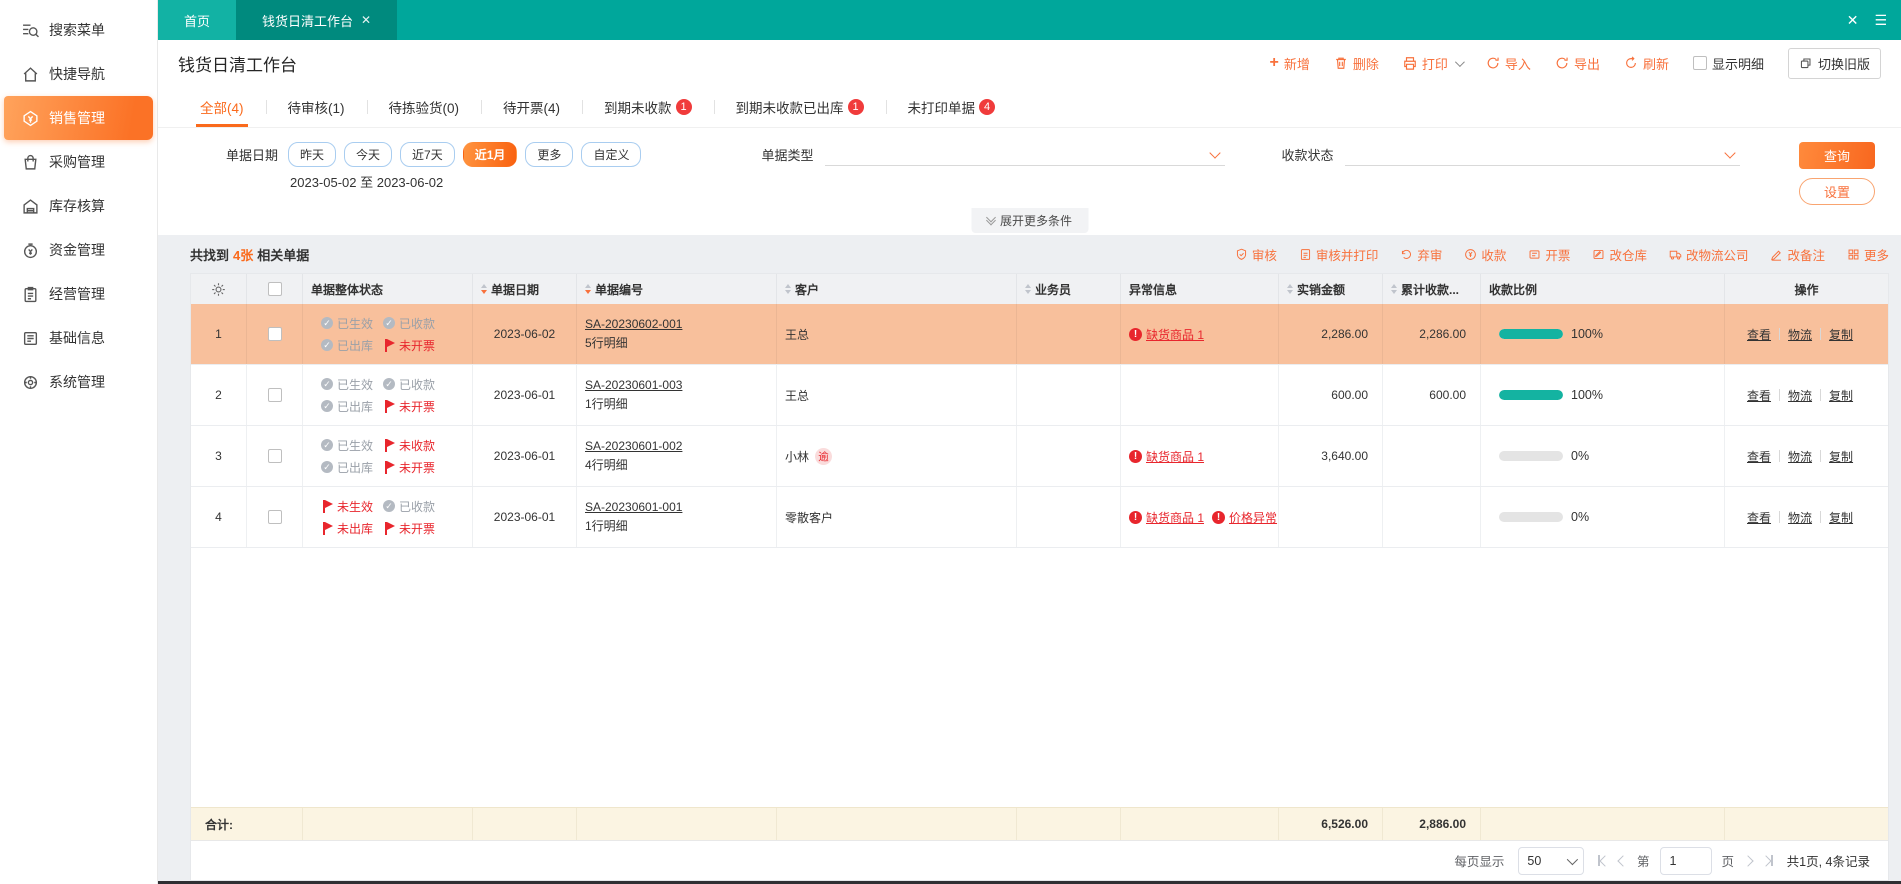  I want to click on invoice-button: 开票, so click(1549, 254).